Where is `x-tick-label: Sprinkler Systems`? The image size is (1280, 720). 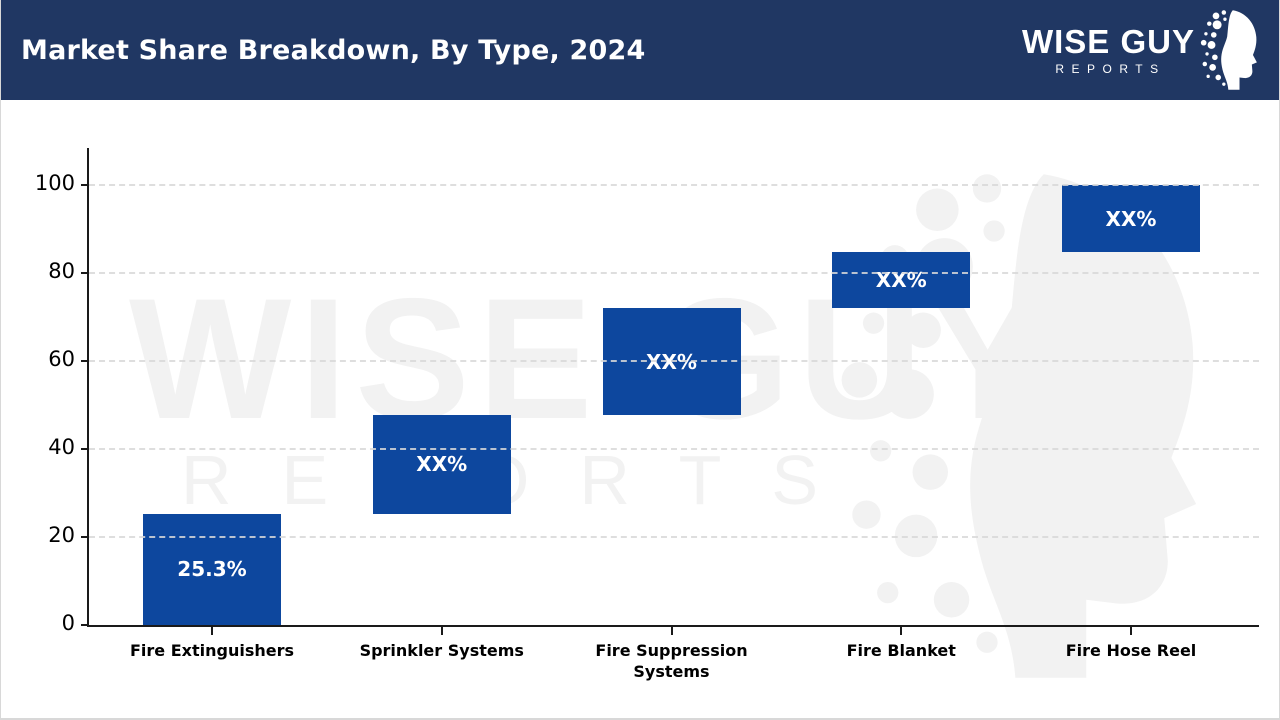
x-tick-label: Sprinkler Systems is located at coordinates (441, 650).